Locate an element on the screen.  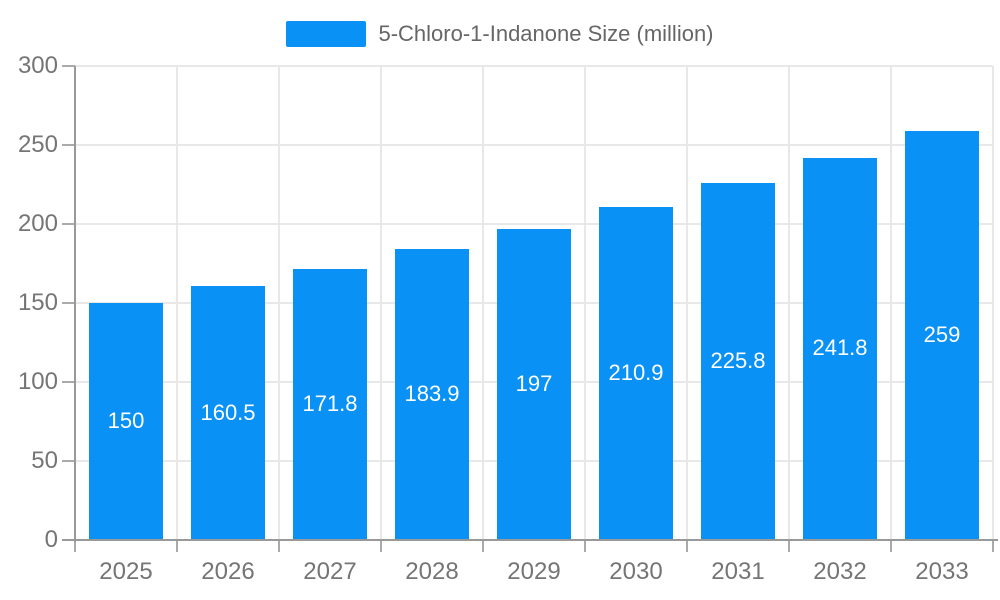
x-tick-label: 2031 is located at coordinates (738, 571).